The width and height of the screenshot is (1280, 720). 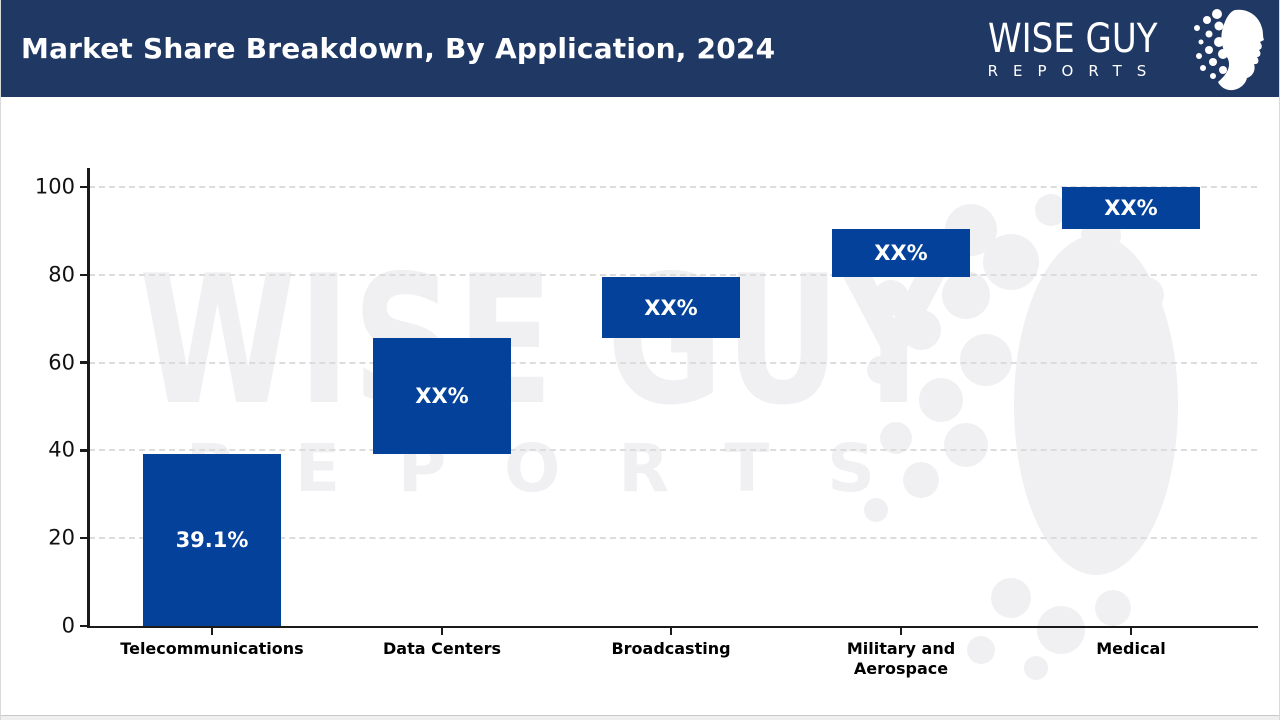 I want to click on bar-label-medical: XX%, so click(x=1131, y=207).